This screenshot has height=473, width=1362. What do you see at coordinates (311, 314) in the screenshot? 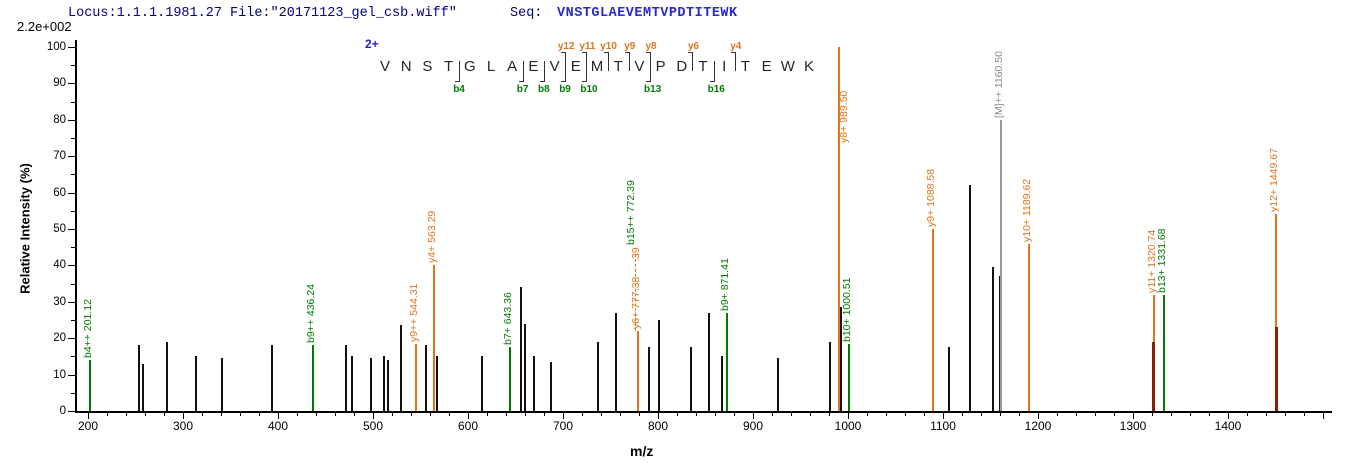
I see `peak-label: b9++ 436.24` at bounding box center [311, 314].